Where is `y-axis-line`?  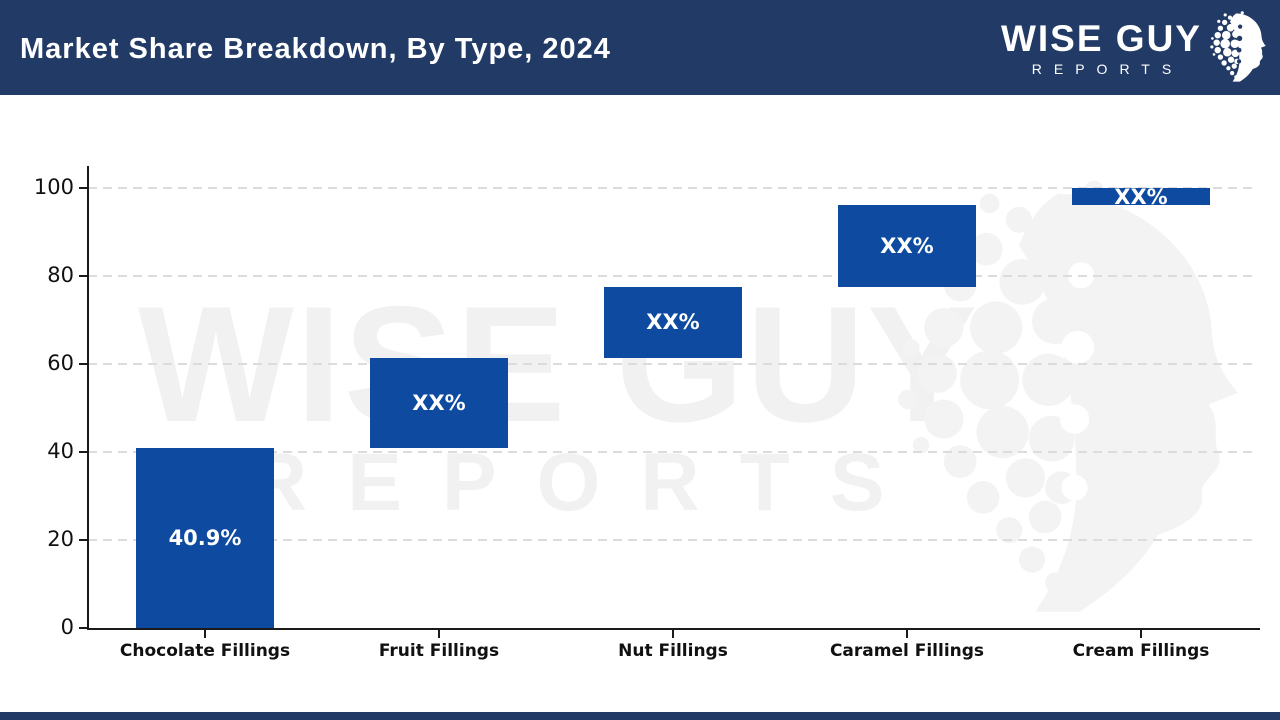 y-axis-line is located at coordinates (88, 398).